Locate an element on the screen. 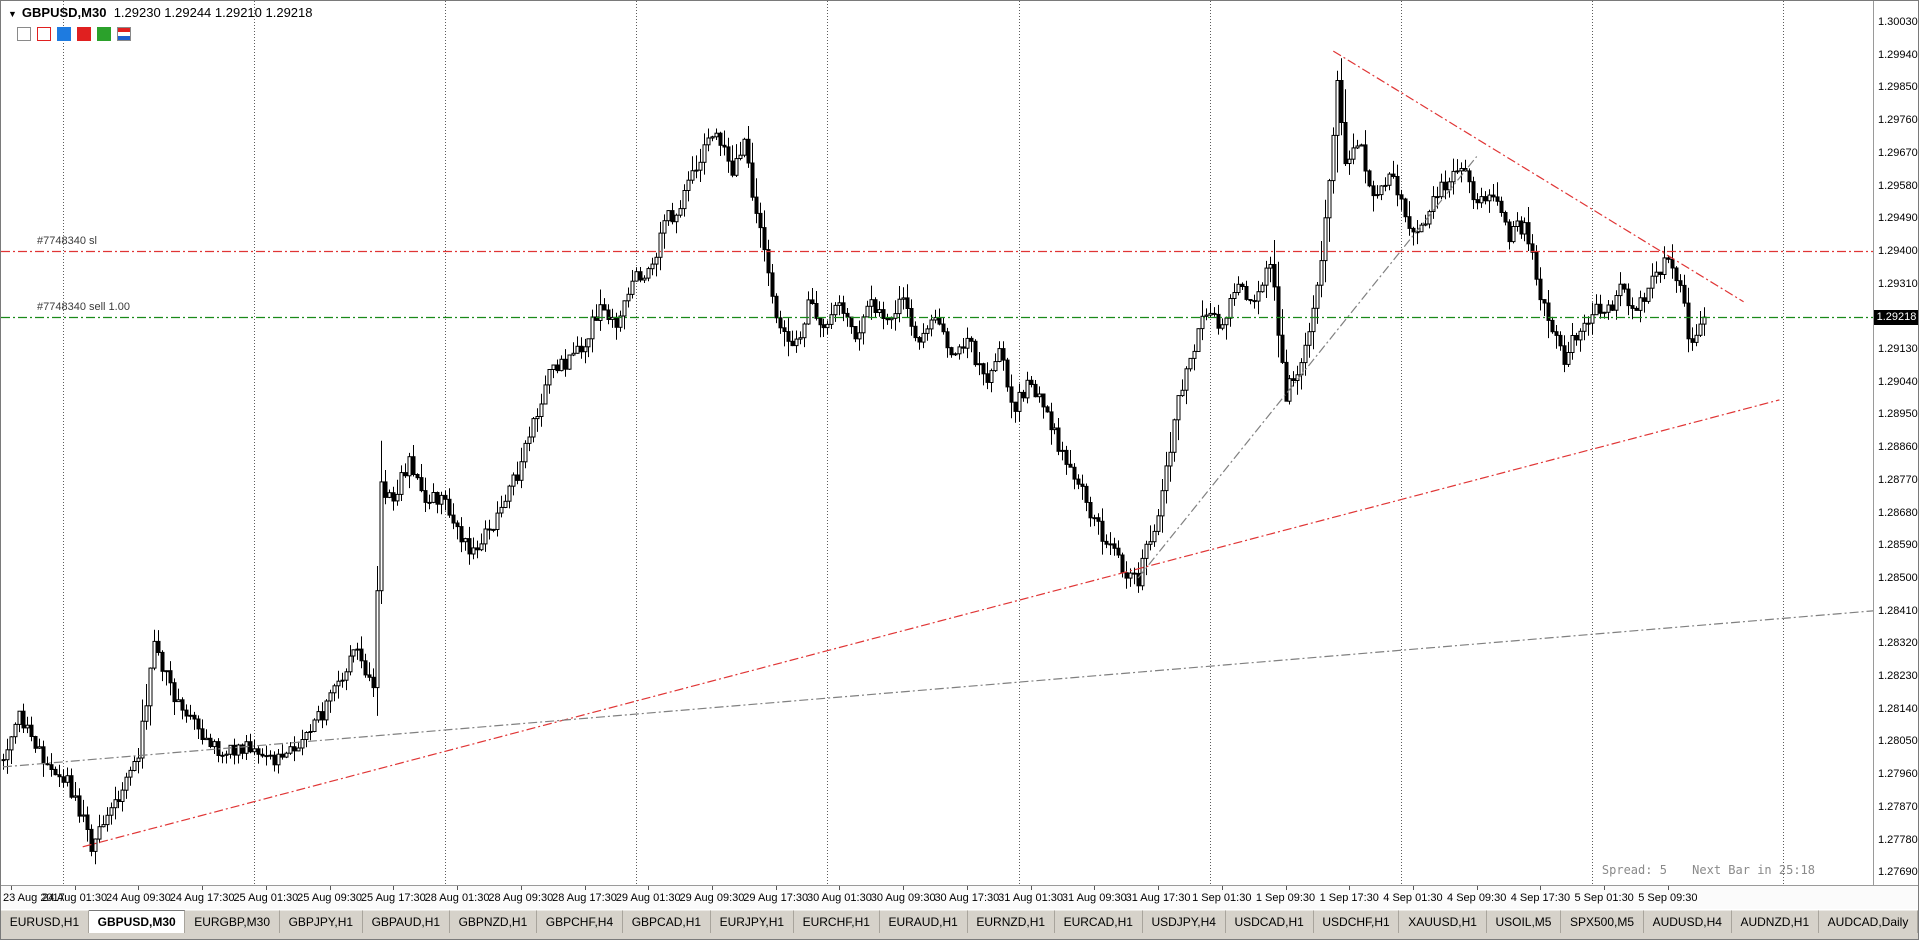  time-axis-label: 29 Aug 17:30 is located at coordinates (776, 898).